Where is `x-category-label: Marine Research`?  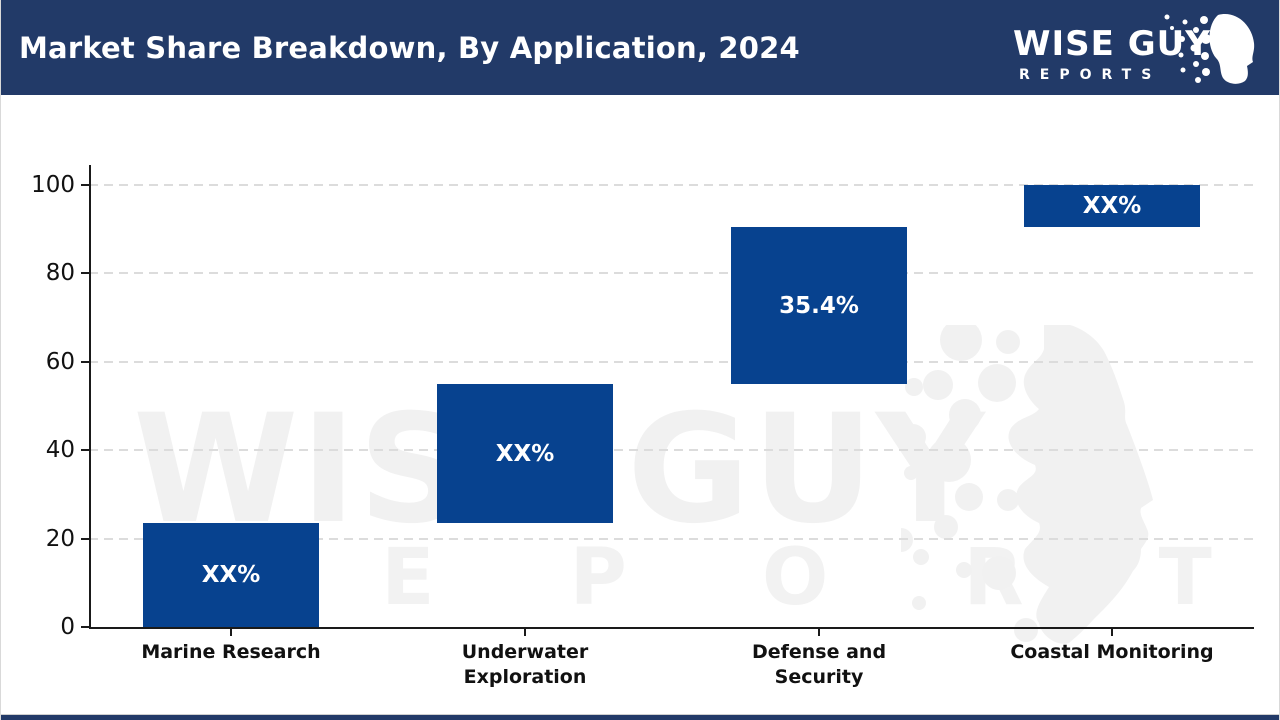
x-category-label: Marine Research is located at coordinates (230, 652).